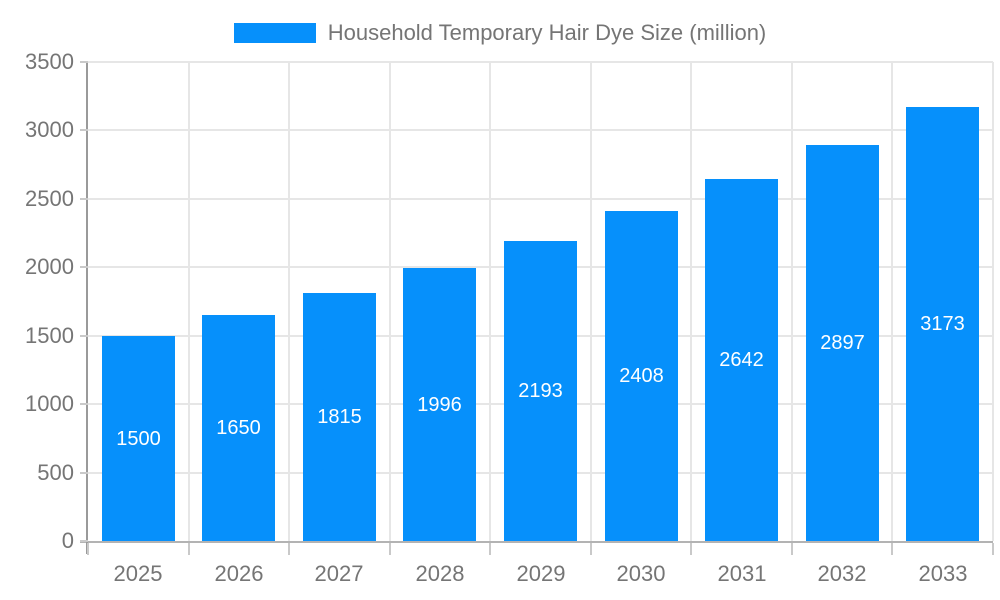 The height and width of the screenshot is (600, 1000). I want to click on x-tick-label: 2030, so click(641, 573).